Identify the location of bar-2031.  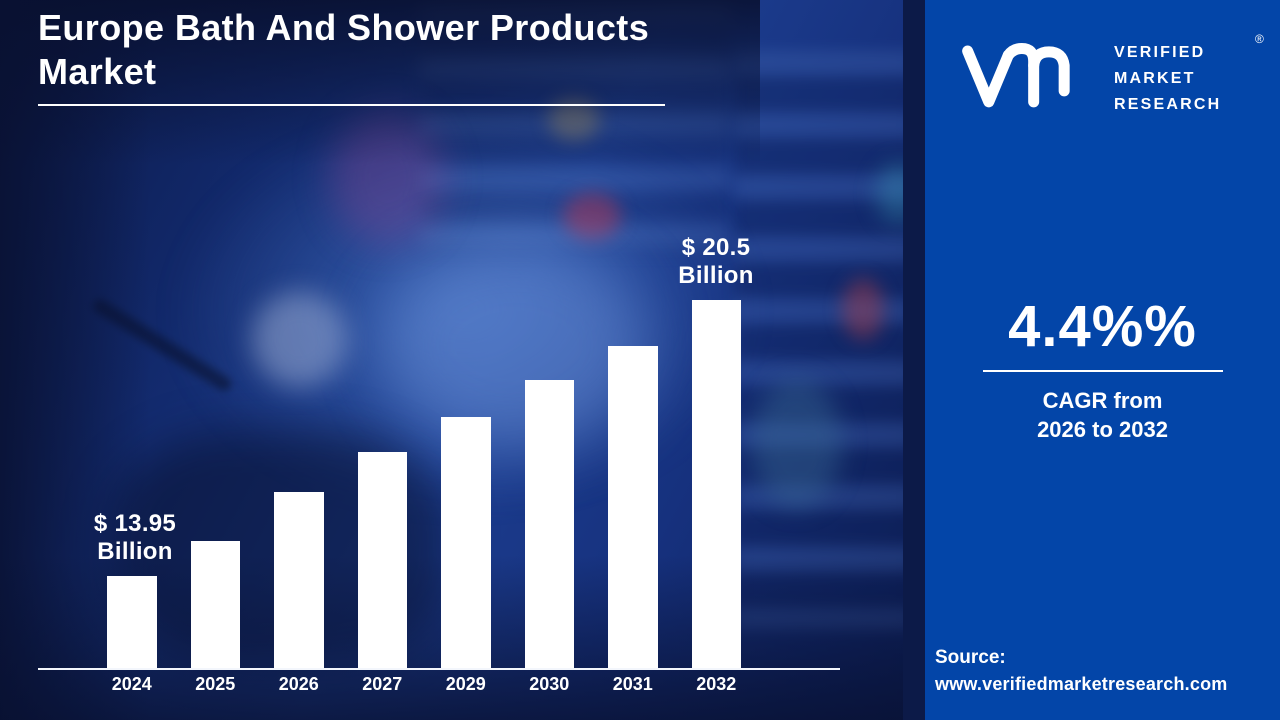
(633, 507).